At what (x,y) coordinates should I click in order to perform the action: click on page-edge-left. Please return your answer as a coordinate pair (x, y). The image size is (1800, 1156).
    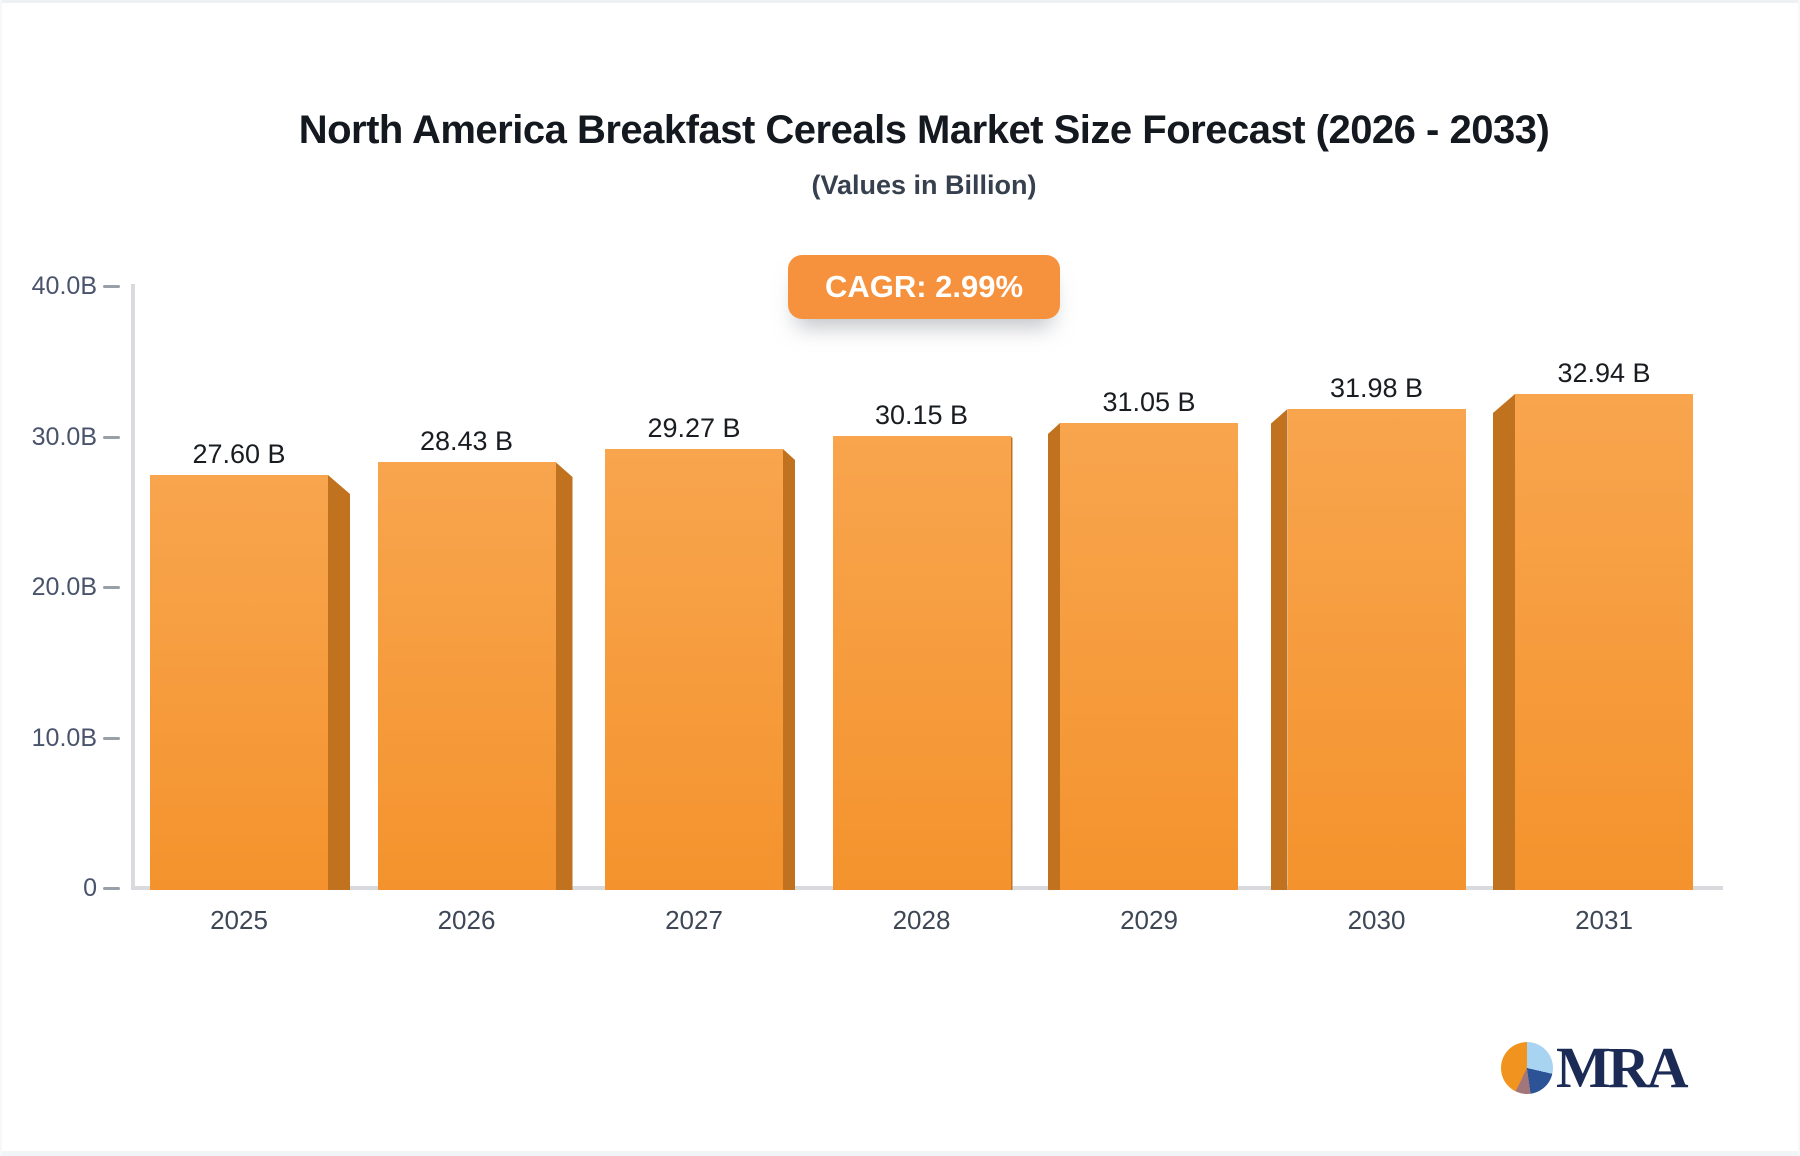
    Looking at the image, I should click on (1, 578).